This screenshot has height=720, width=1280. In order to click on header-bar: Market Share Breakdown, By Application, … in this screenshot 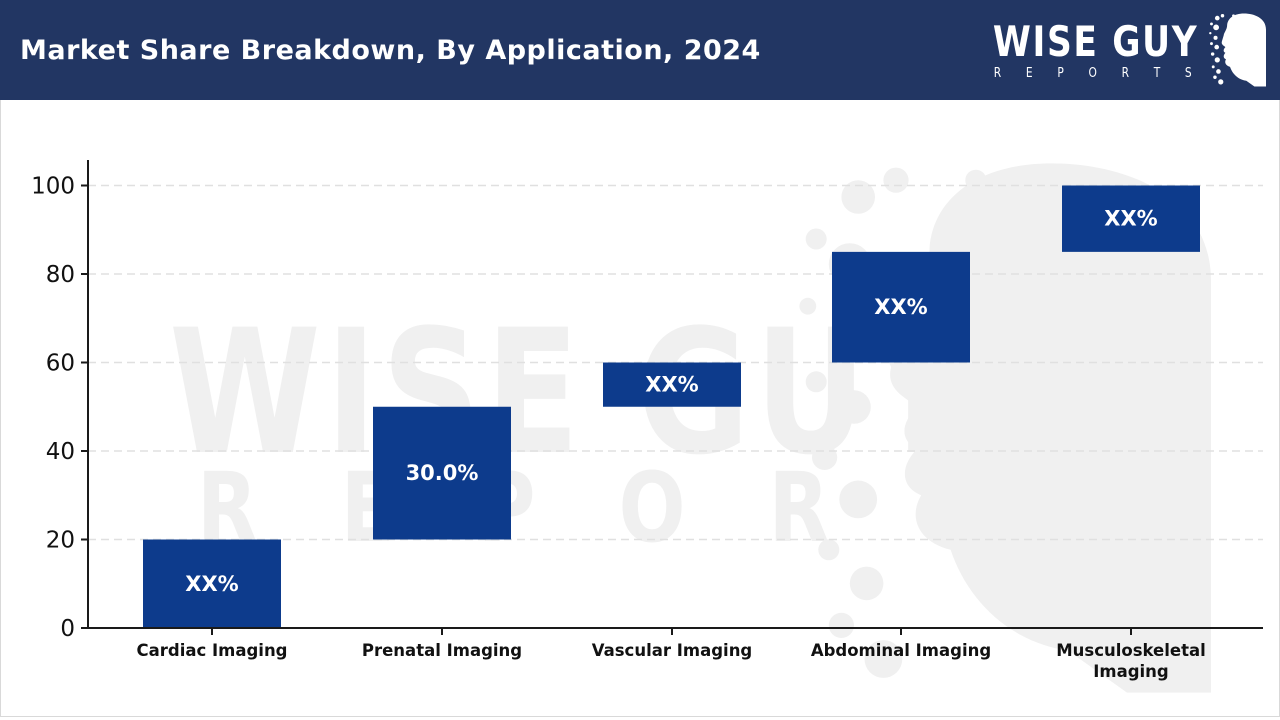, I will do `click(640, 50)`.